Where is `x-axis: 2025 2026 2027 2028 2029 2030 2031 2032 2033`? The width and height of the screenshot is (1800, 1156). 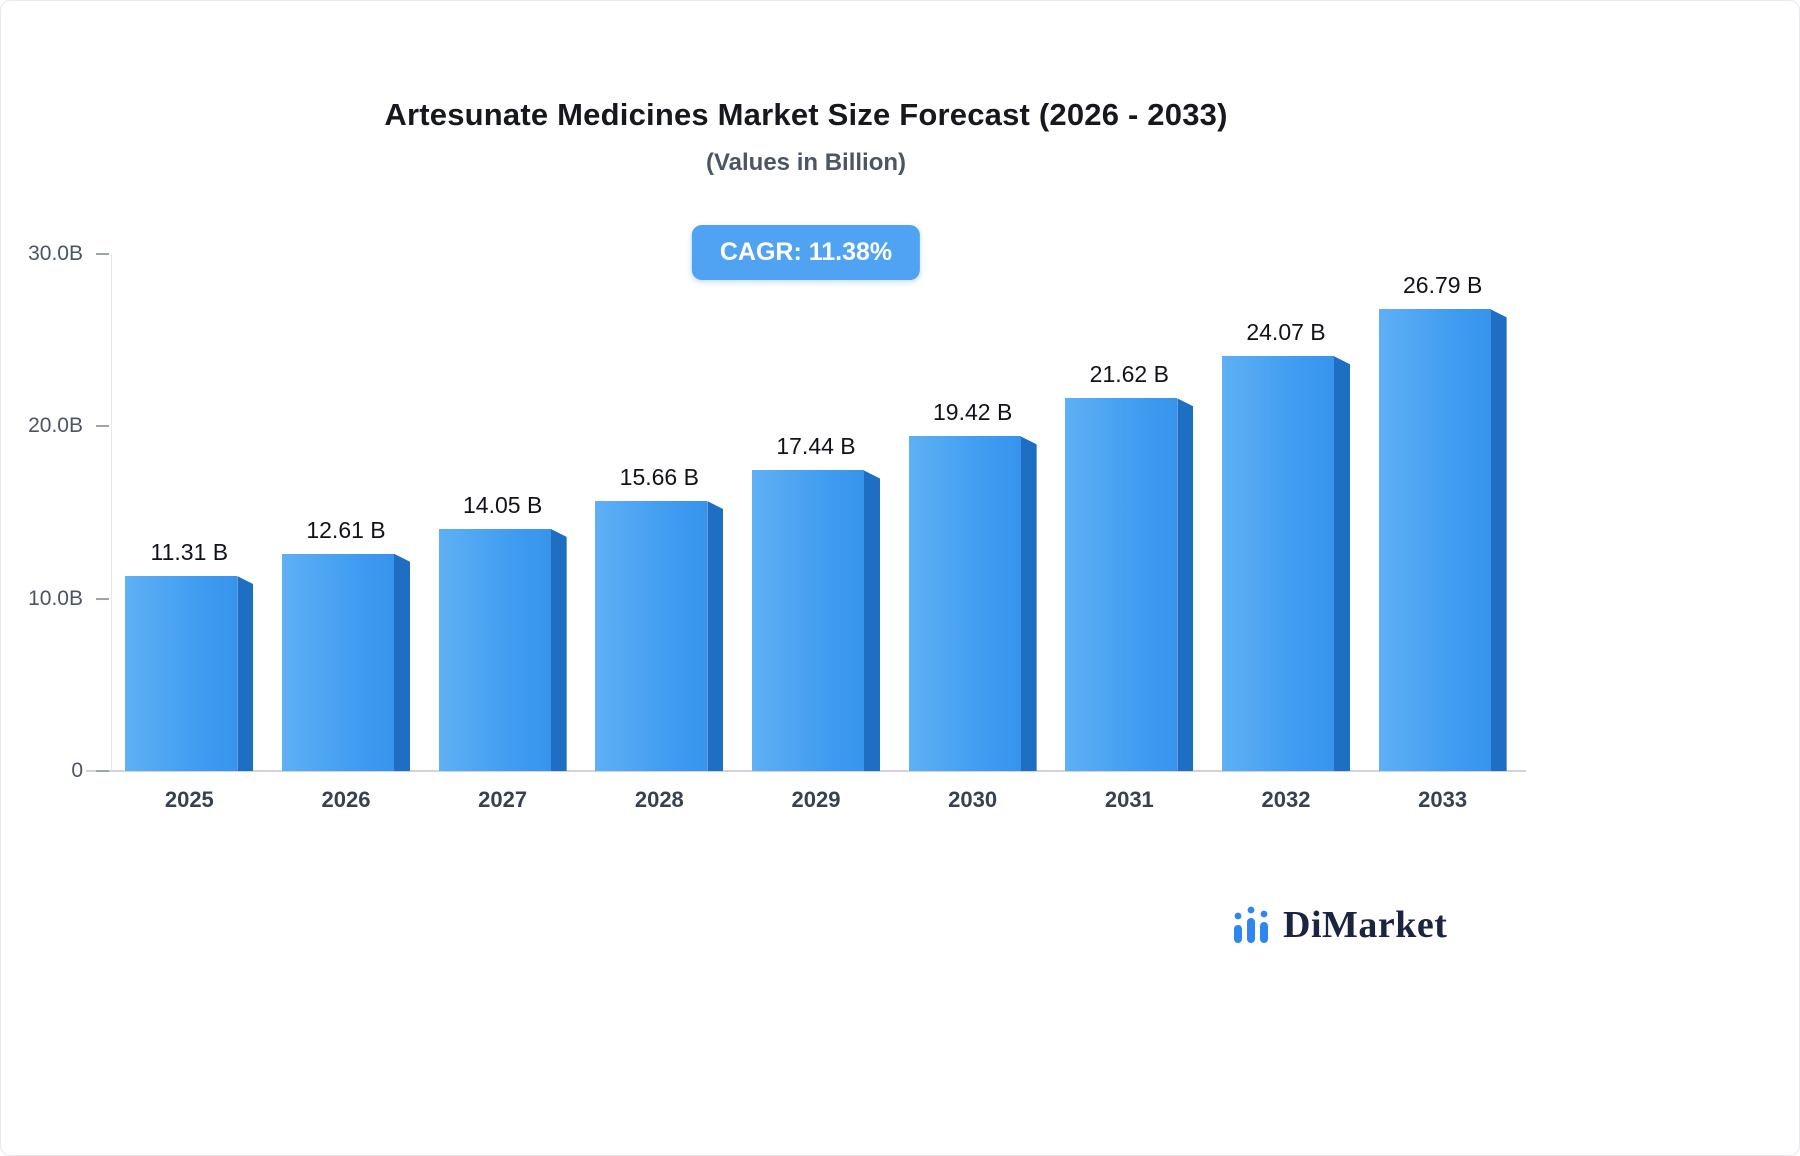
x-axis: 2025 2026 2027 2028 2029 2030 2031 2032 2033 is located at coordinates (816, 804).